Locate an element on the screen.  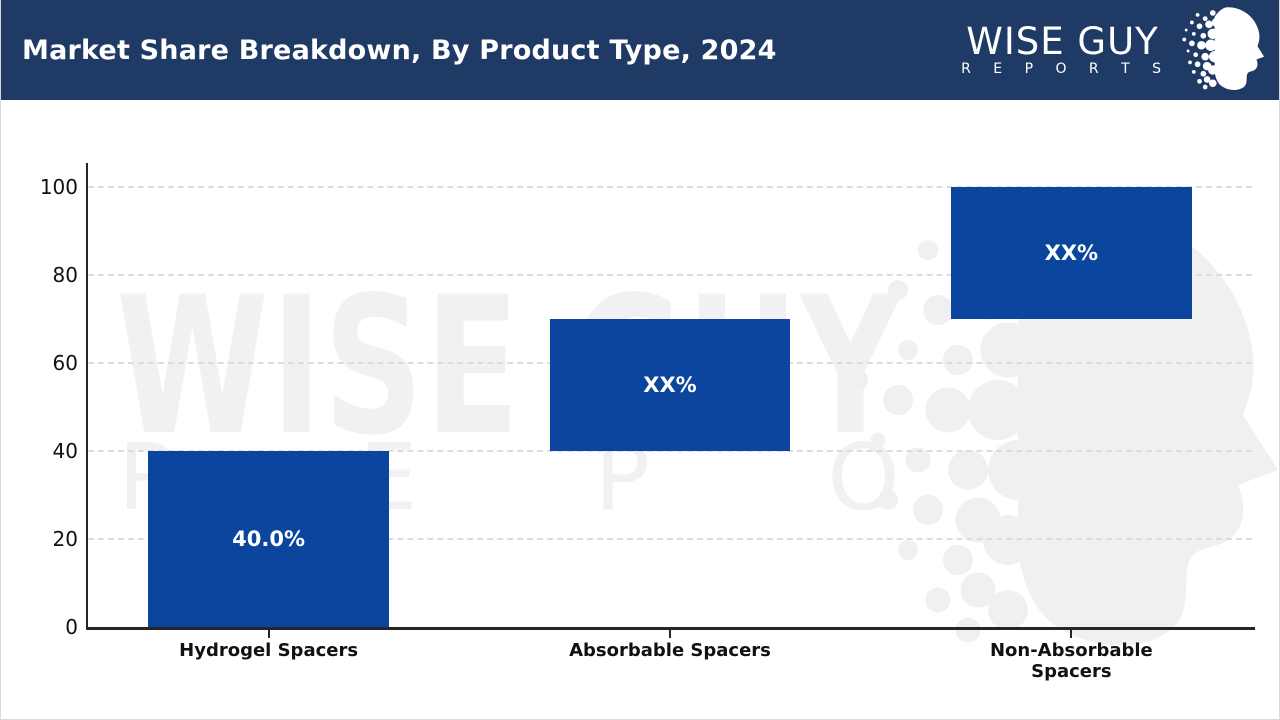
wiseguy-wordmark: WISE GUY is located at coordinates (1062, 41).